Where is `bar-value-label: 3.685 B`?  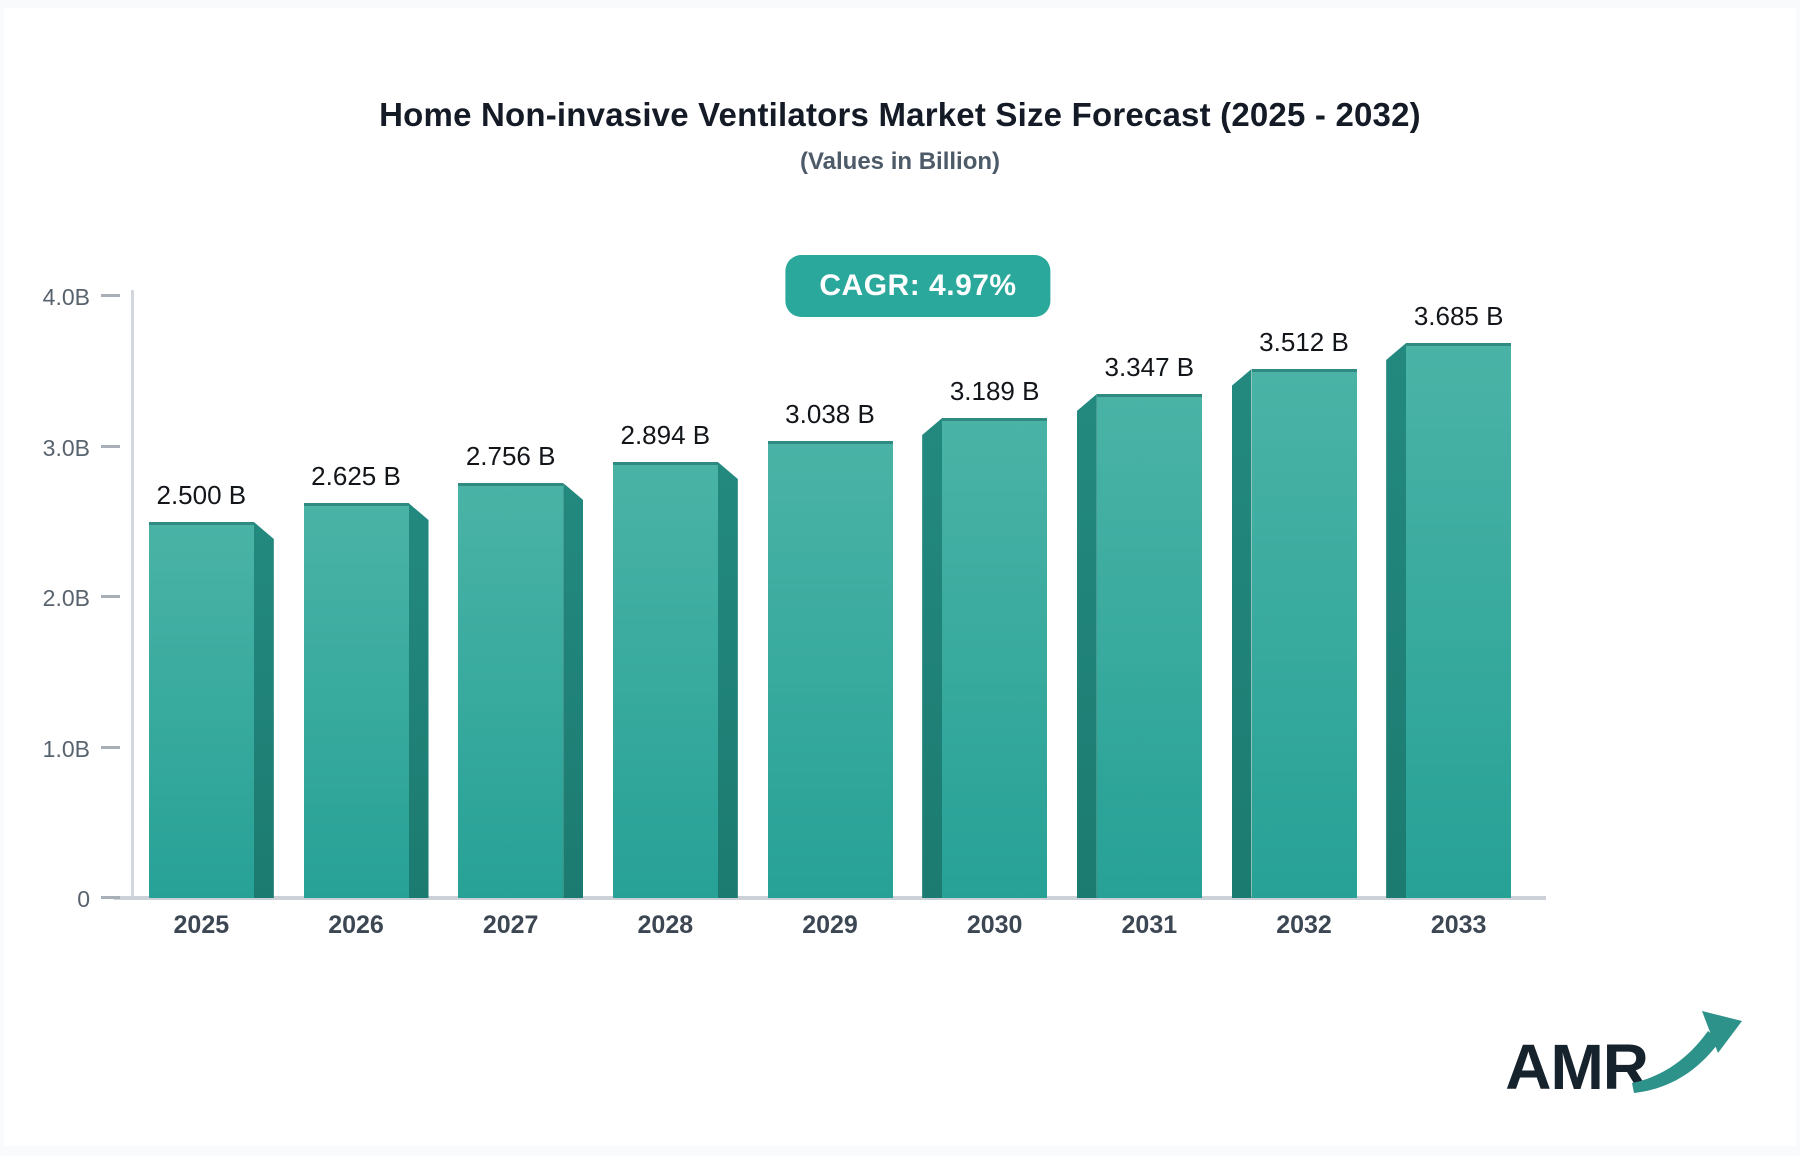
bar-value-label: 3.685 B is located at coordinates (1458, 316).